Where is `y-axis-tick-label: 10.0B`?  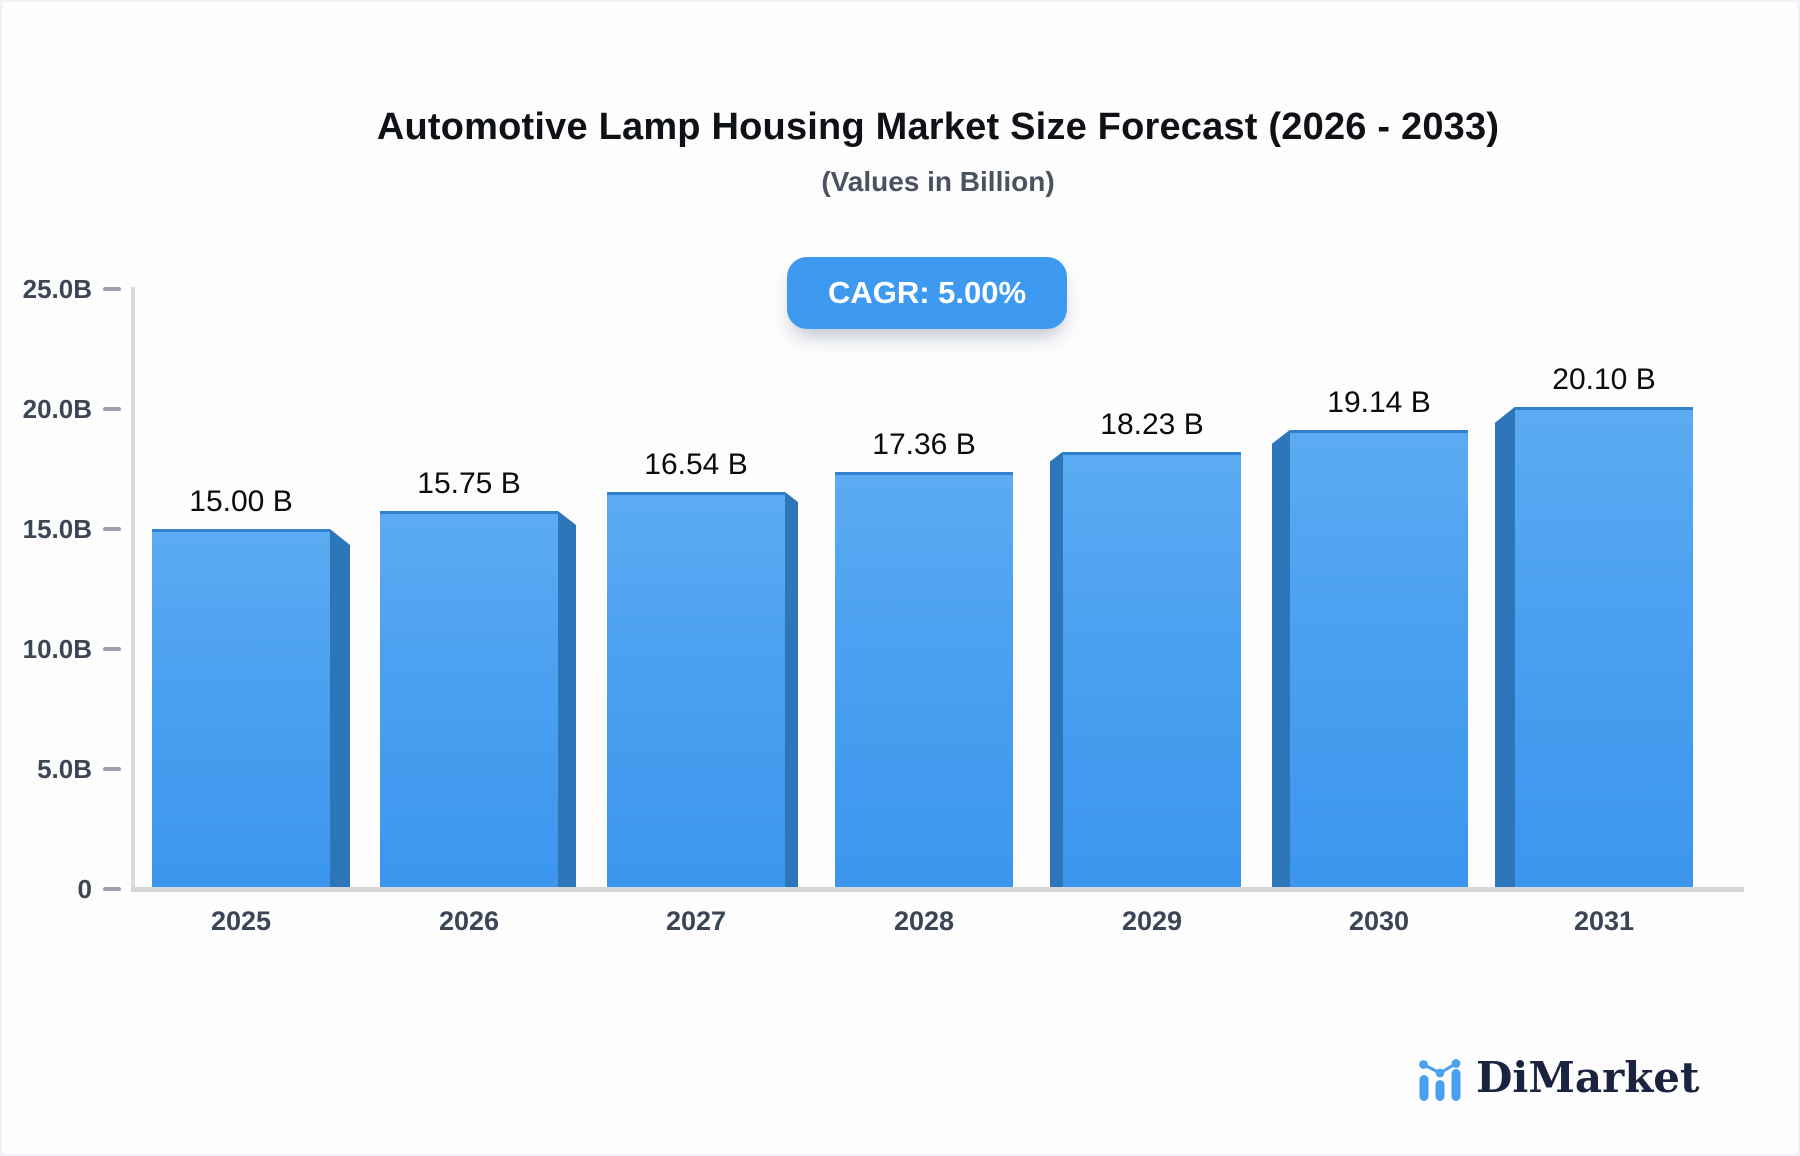 y-axis-tick-label: 10.0B is located at coordinates (57, 648).